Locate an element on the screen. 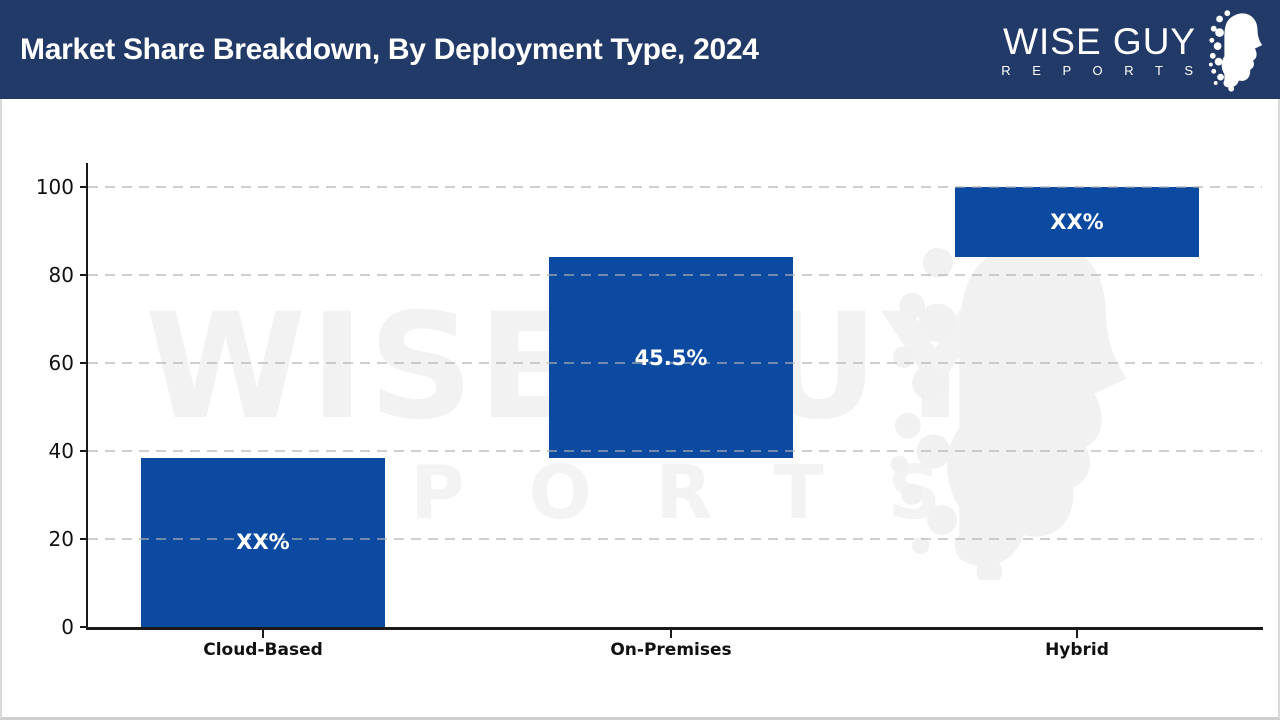  y-tick-label: 40 is located at coordinates (61, 451).